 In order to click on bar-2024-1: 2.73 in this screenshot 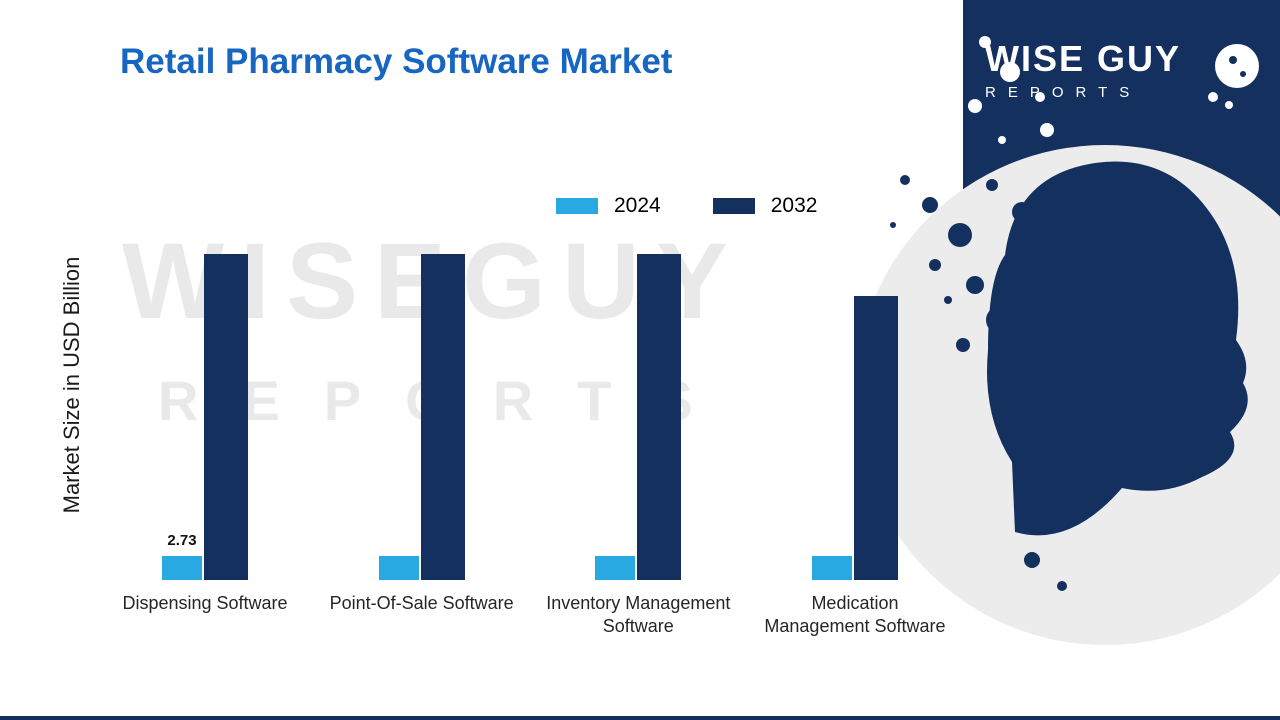, I will do `click(182, 556)`.